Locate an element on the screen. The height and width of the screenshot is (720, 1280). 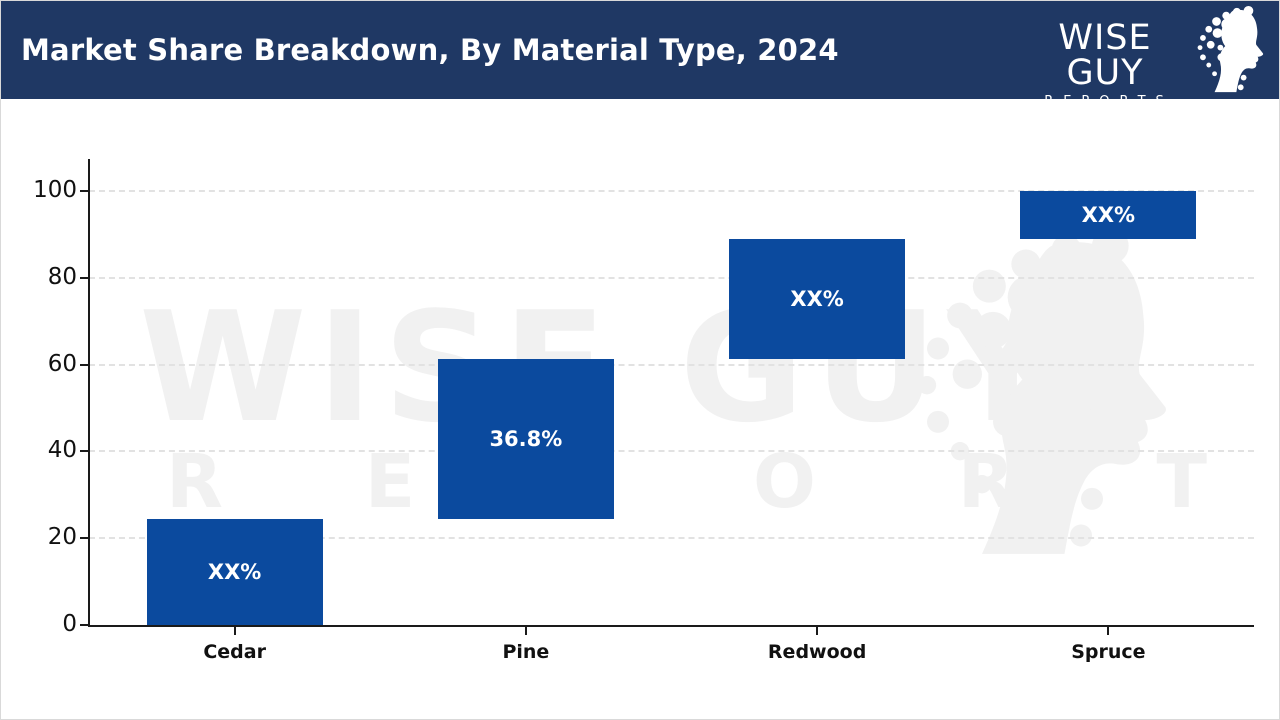
ytick-label-100-text: 100 is located at coordinates (55, 190).